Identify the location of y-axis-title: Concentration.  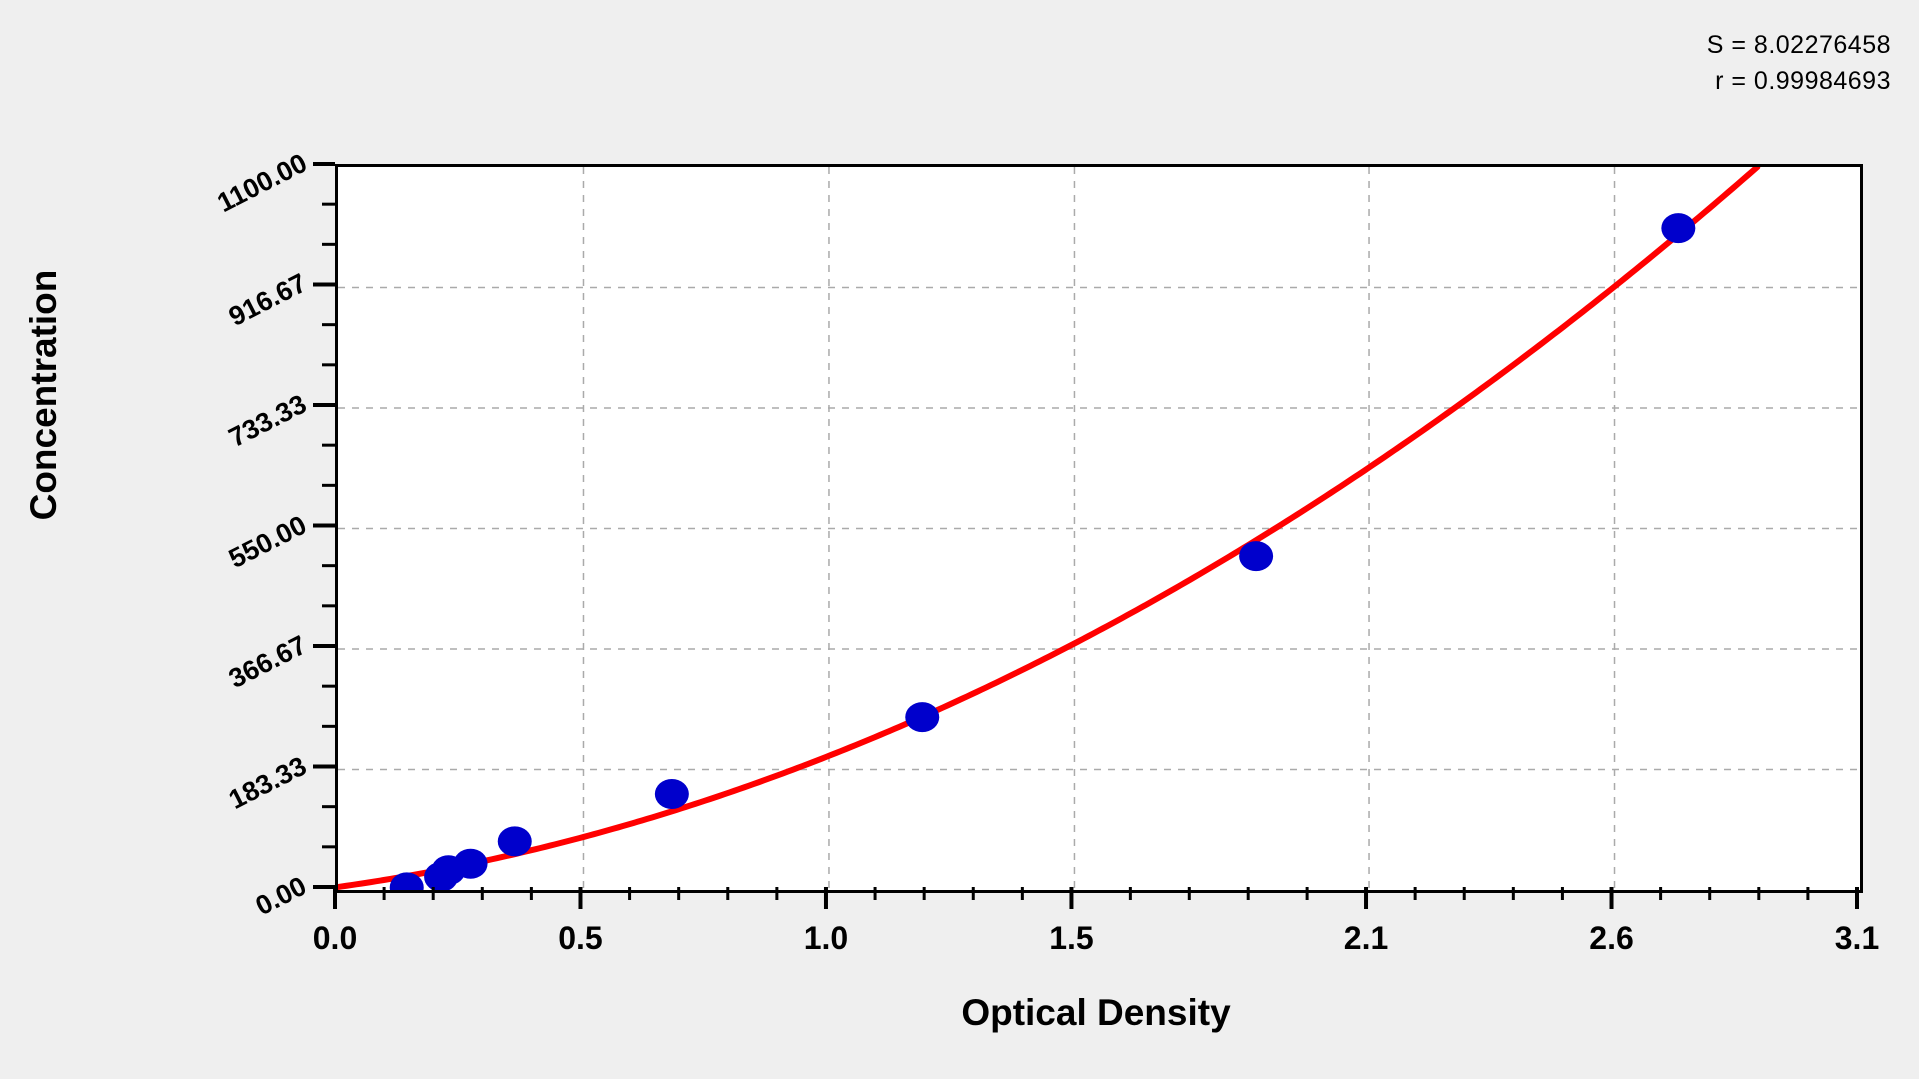
(43, 395).